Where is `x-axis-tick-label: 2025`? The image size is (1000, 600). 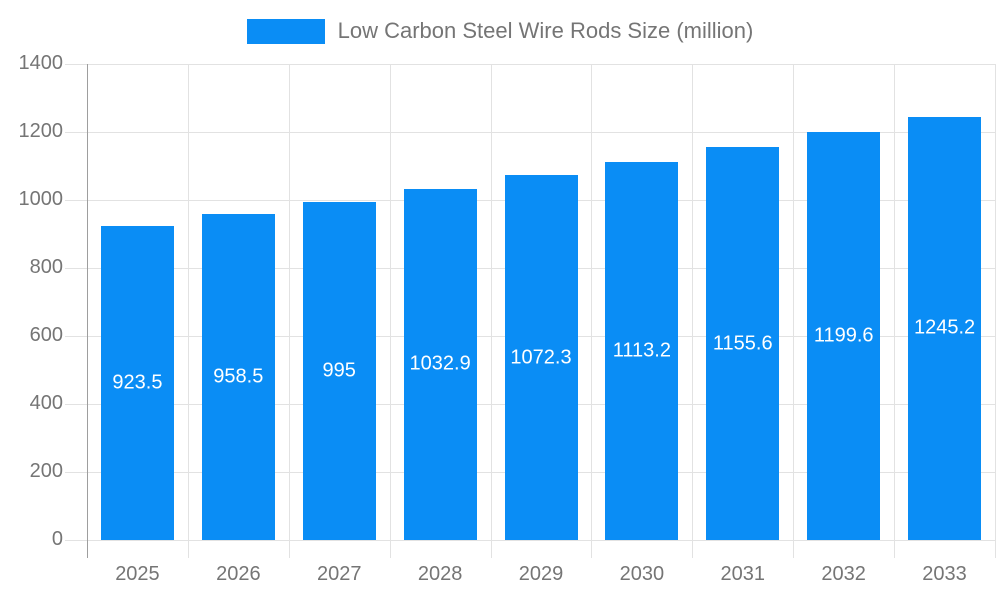 x-axis-tick-label: 2025 is located at coordinates (137, 574).